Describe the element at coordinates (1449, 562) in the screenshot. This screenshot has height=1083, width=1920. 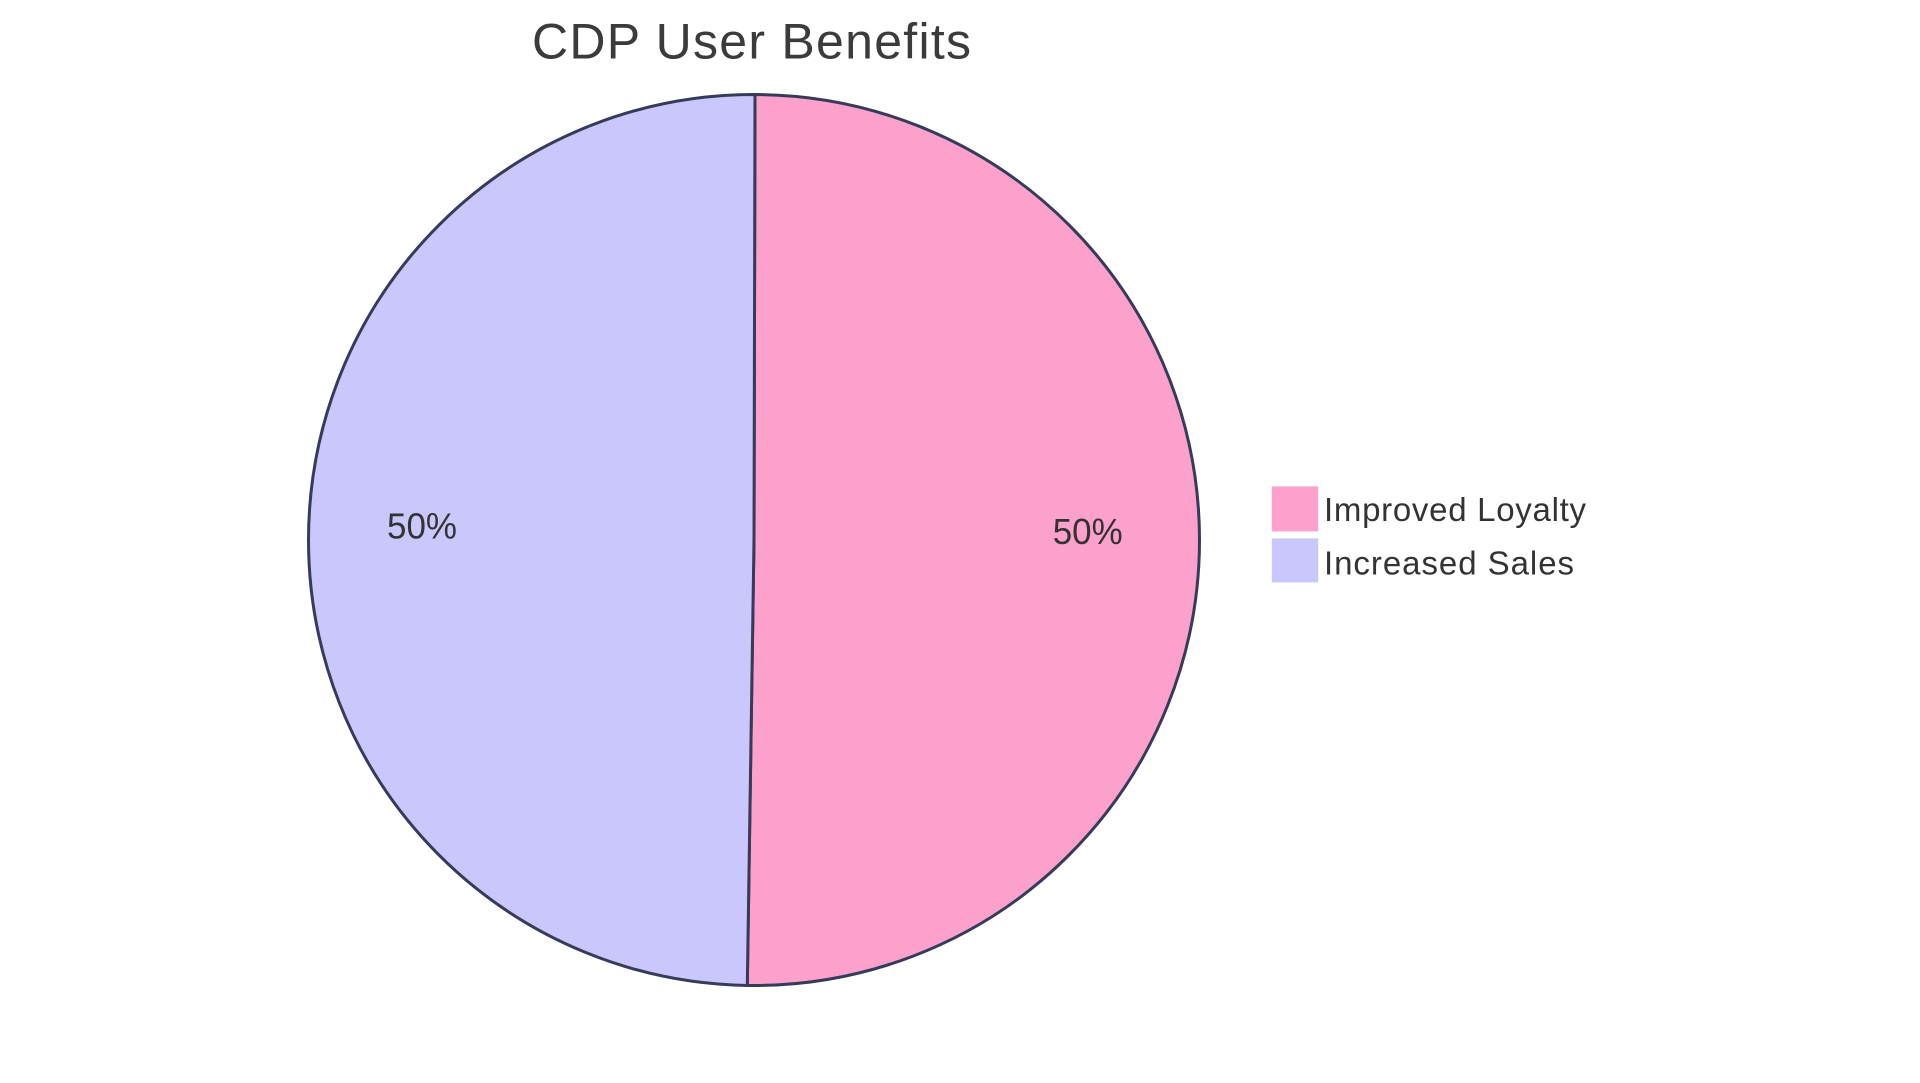
I see `svg-text: Increased Sales` at that location.